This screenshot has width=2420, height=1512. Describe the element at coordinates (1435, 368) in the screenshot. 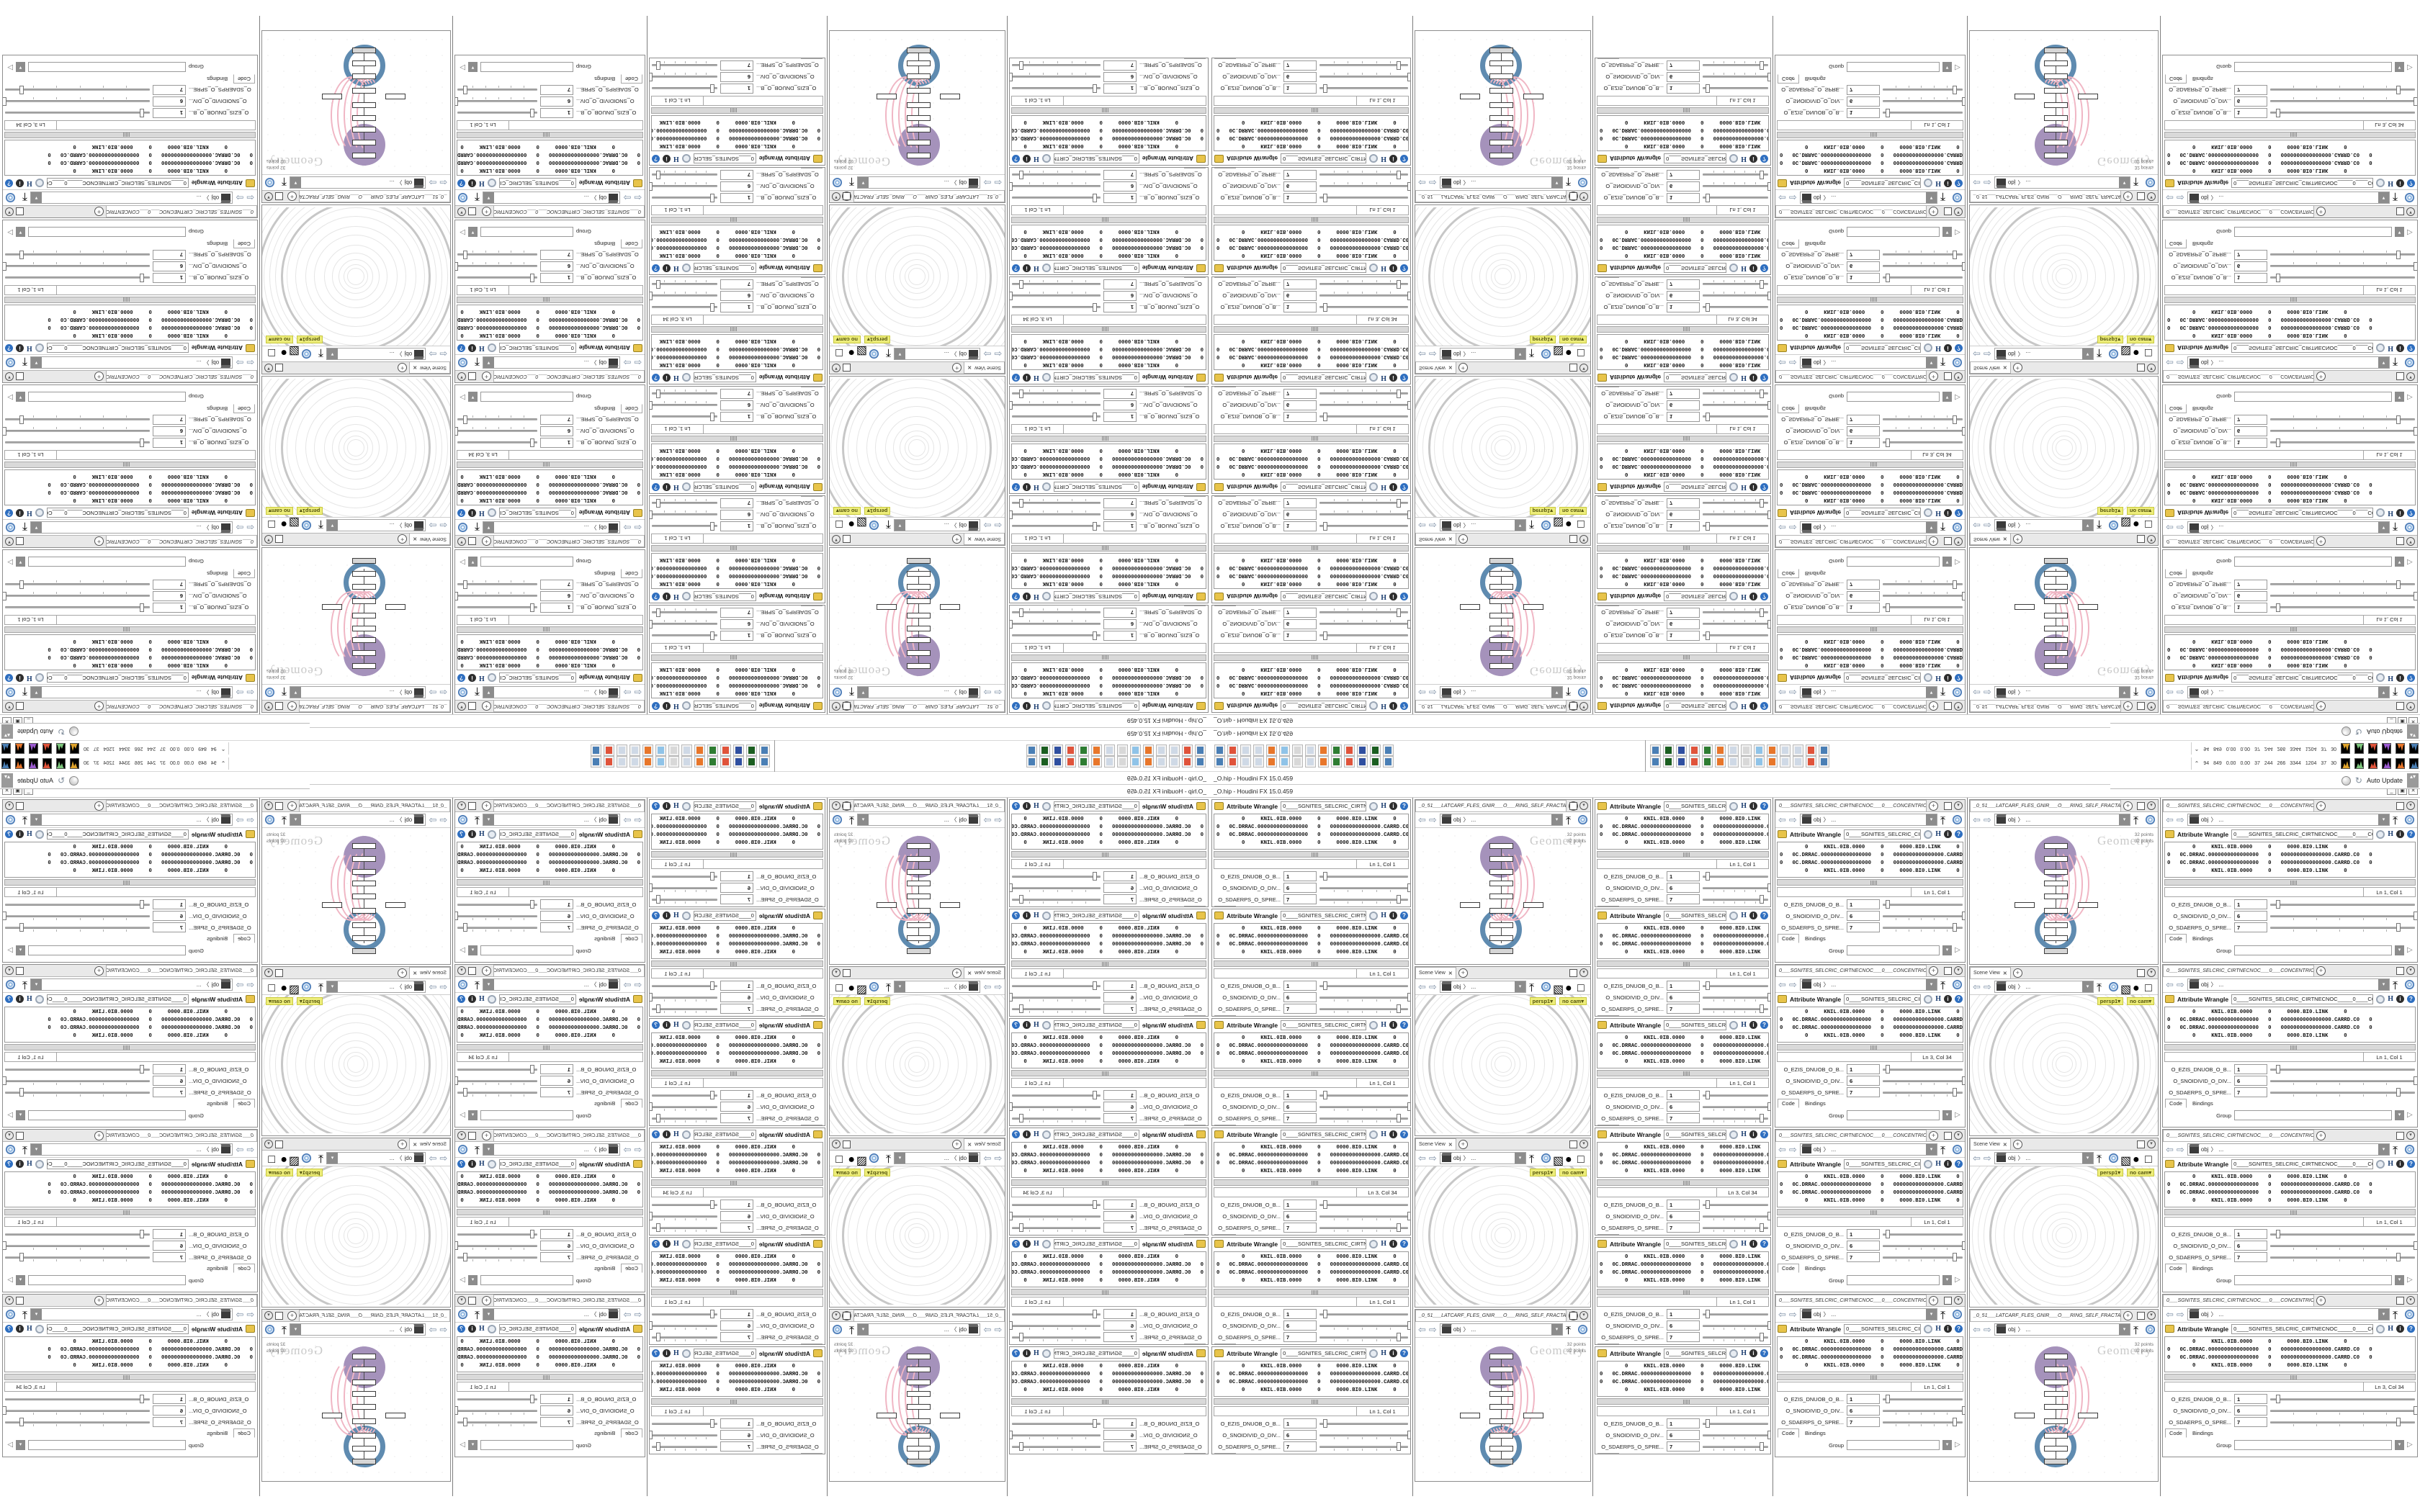

I see `panel-tab: Scene View ✕` at that location.